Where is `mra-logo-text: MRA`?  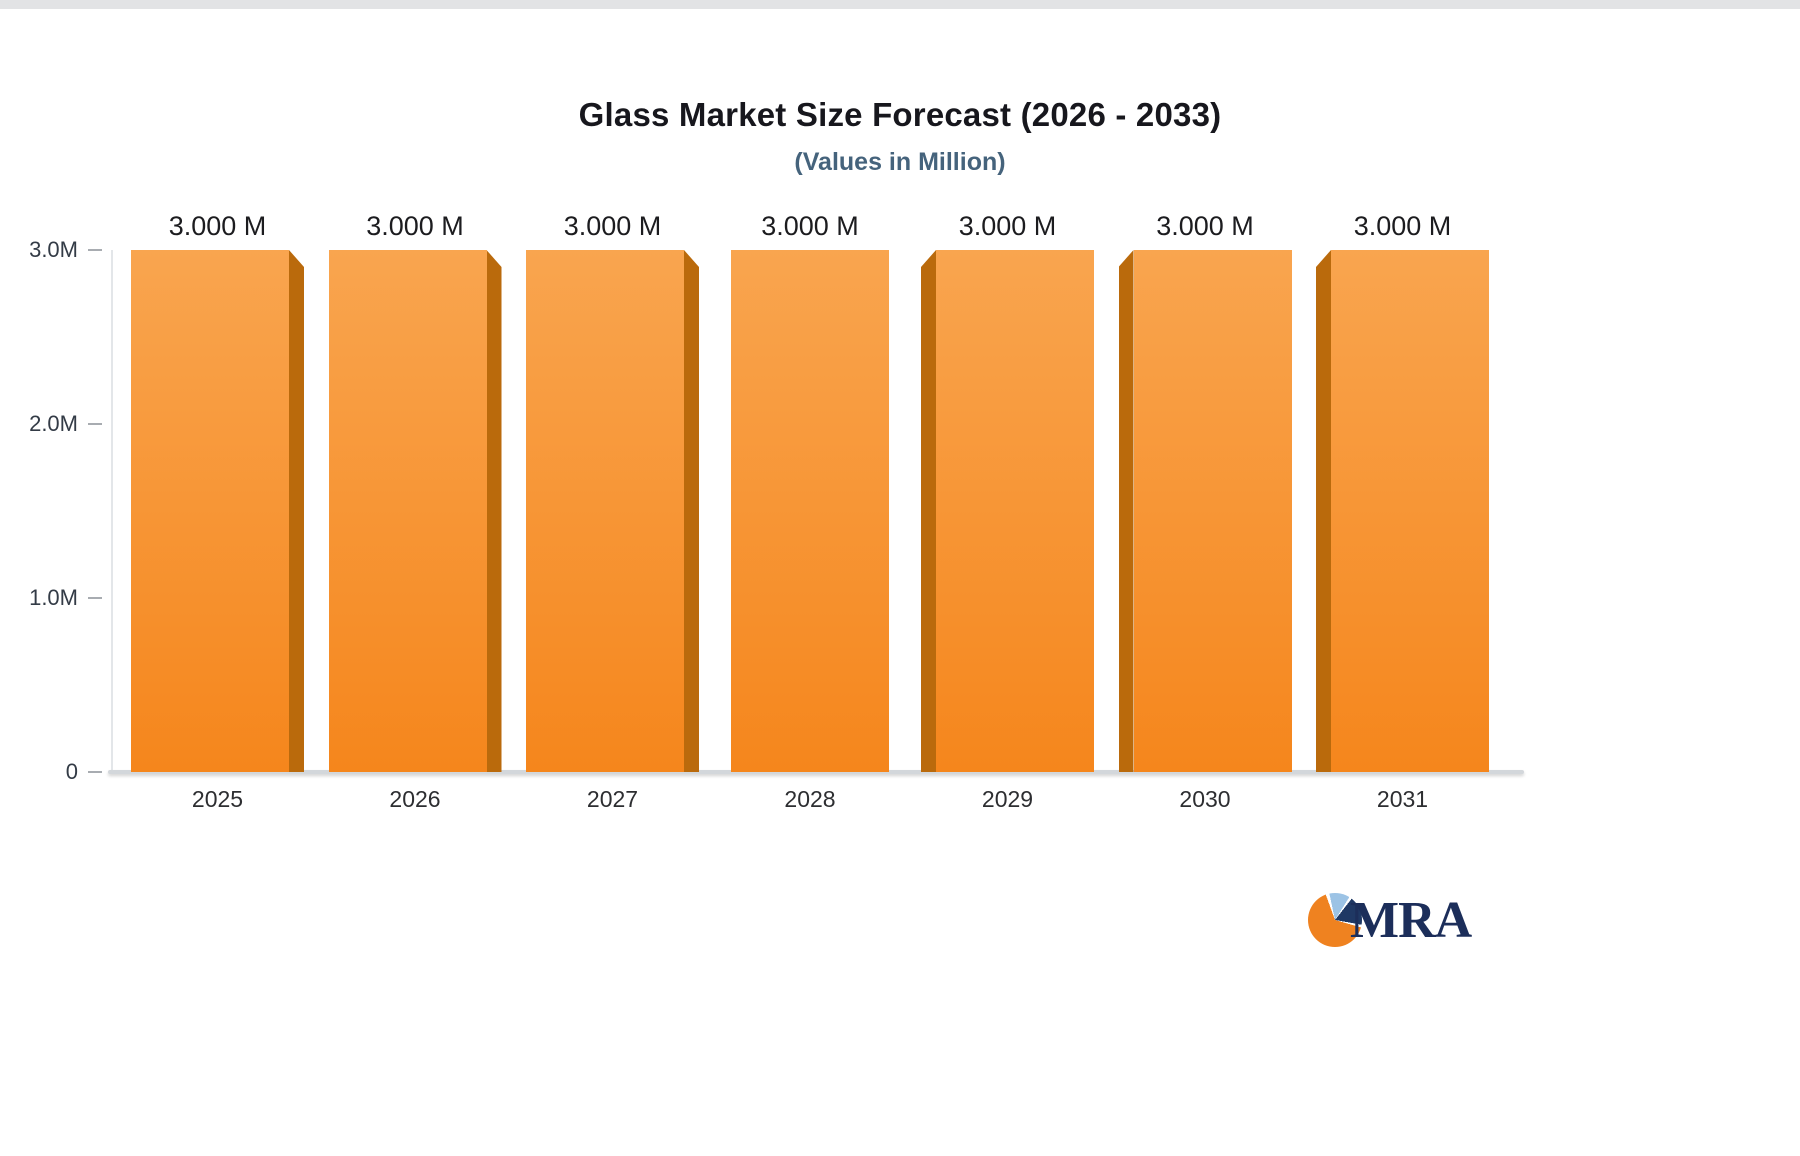 mra-logo-text: MRA is located at coordinates (1411, 920).